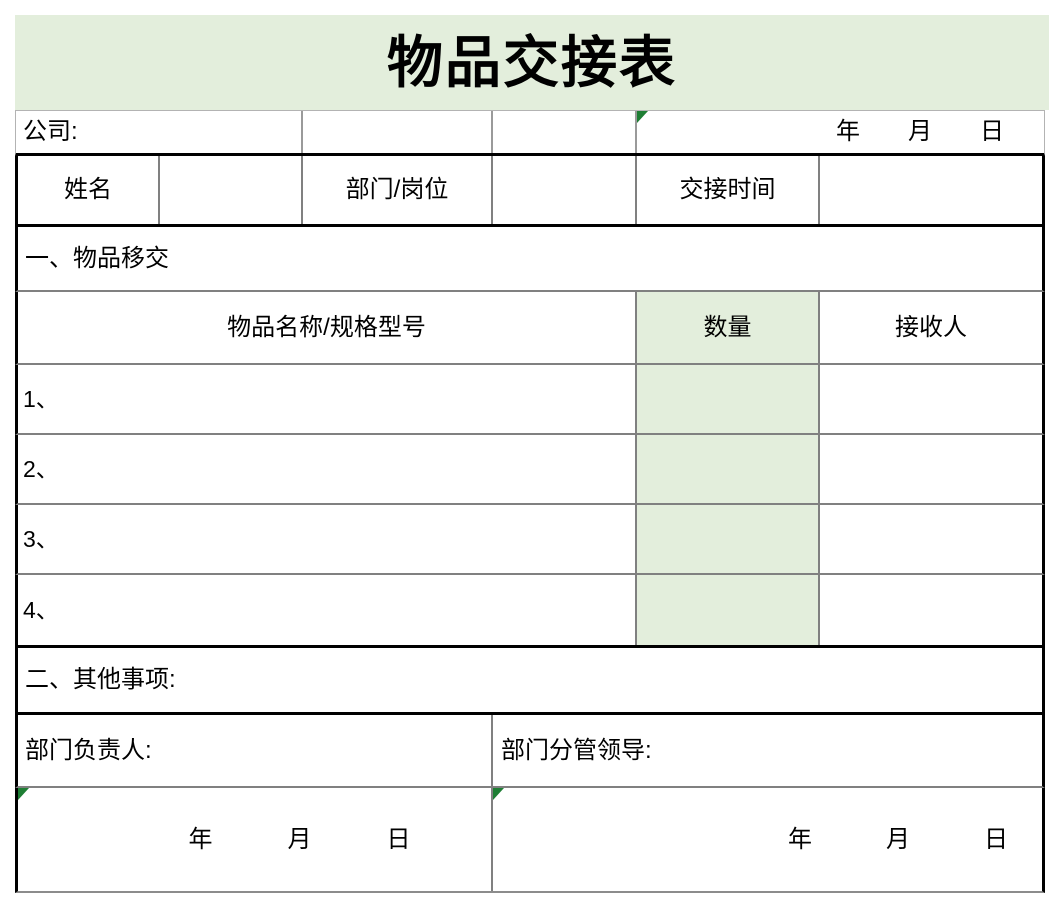 The image size is (1064, 911). Describe the element at coordinates (767, 750) in the screenshot. I see `leader-label-cell: 部门分管领导:` at that location.